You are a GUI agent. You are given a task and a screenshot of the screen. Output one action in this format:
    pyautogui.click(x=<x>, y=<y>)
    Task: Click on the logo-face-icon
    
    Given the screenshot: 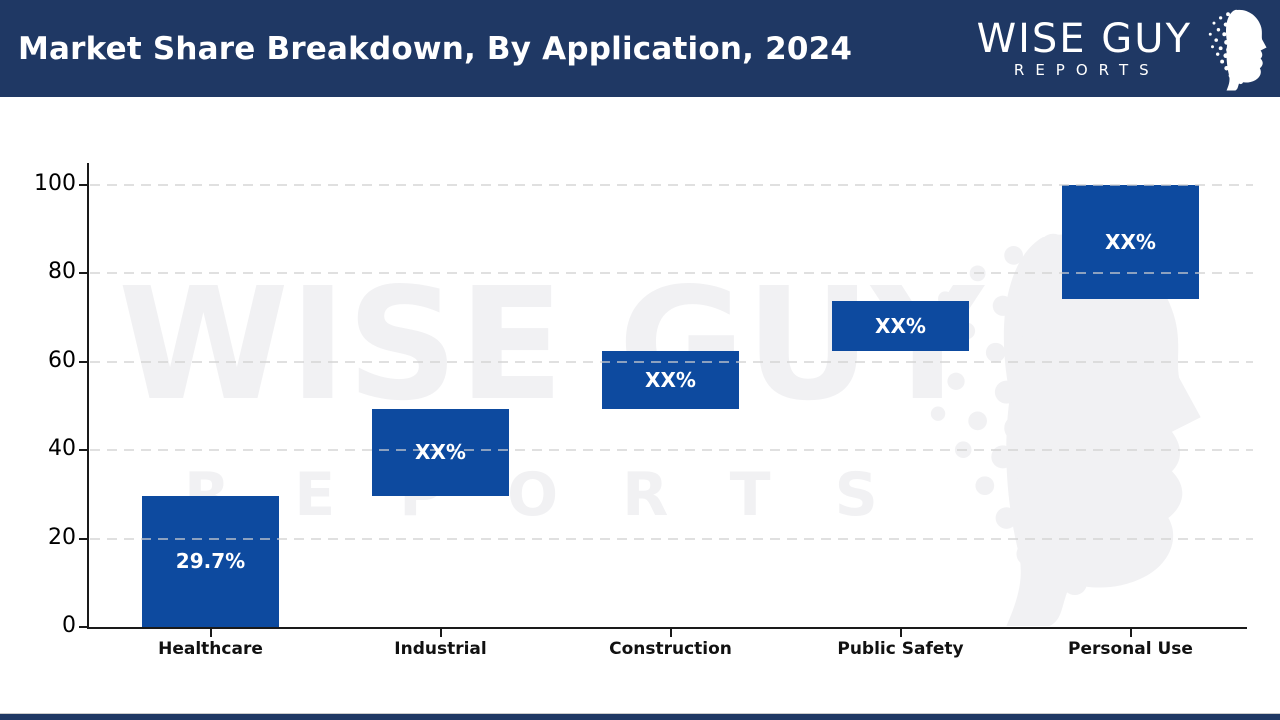 What is the action you would take?
    pyautogui.click(x=1231, y=49)
    